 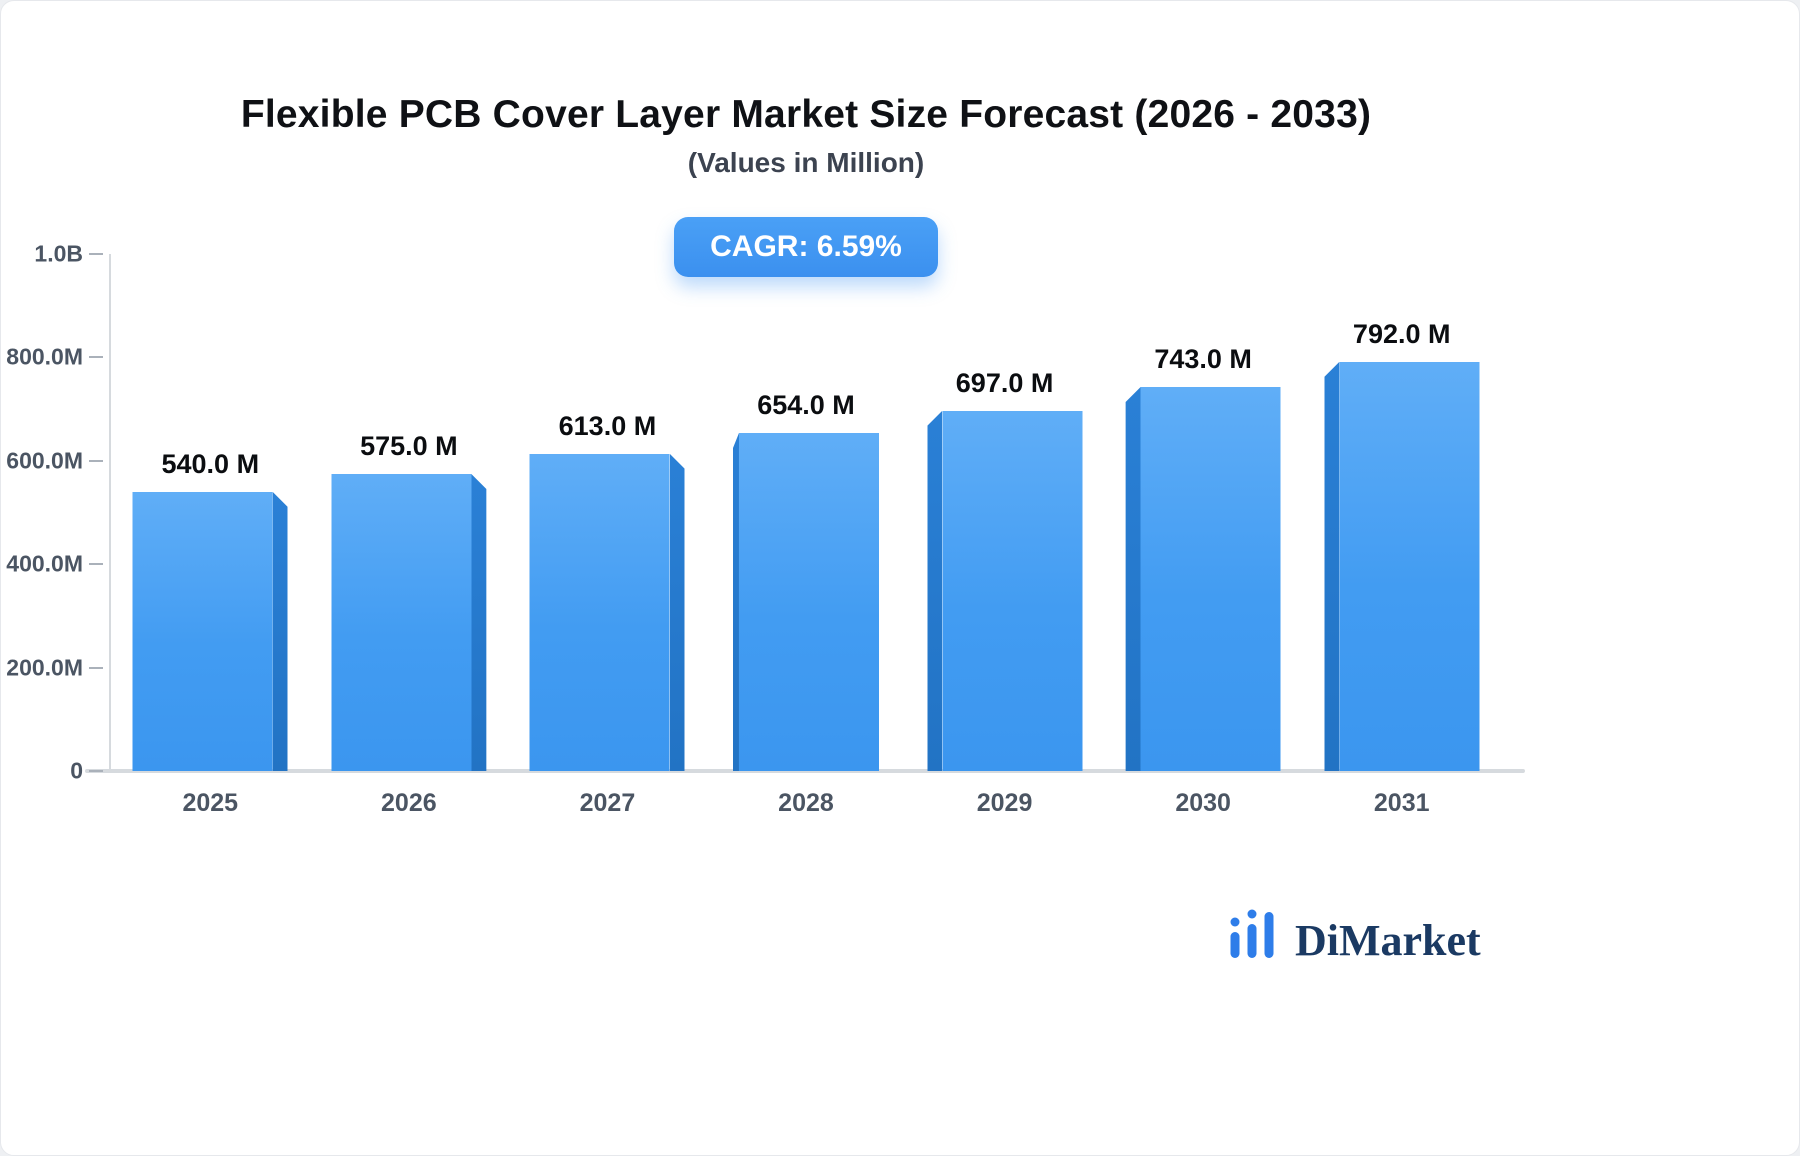 I want to click on bar-value-label: 654.0 M, so click(x=806, y=405).